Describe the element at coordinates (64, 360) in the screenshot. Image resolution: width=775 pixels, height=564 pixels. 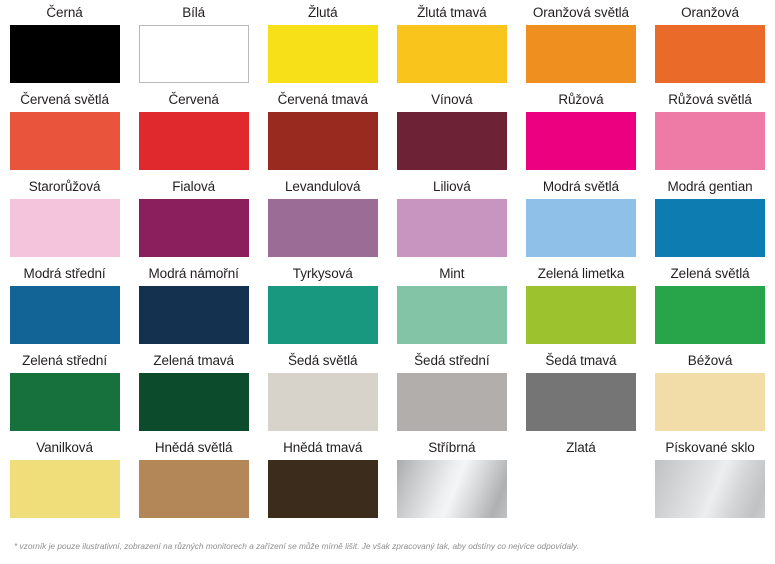
I see `swatch-label: Zelená střední` at that location.